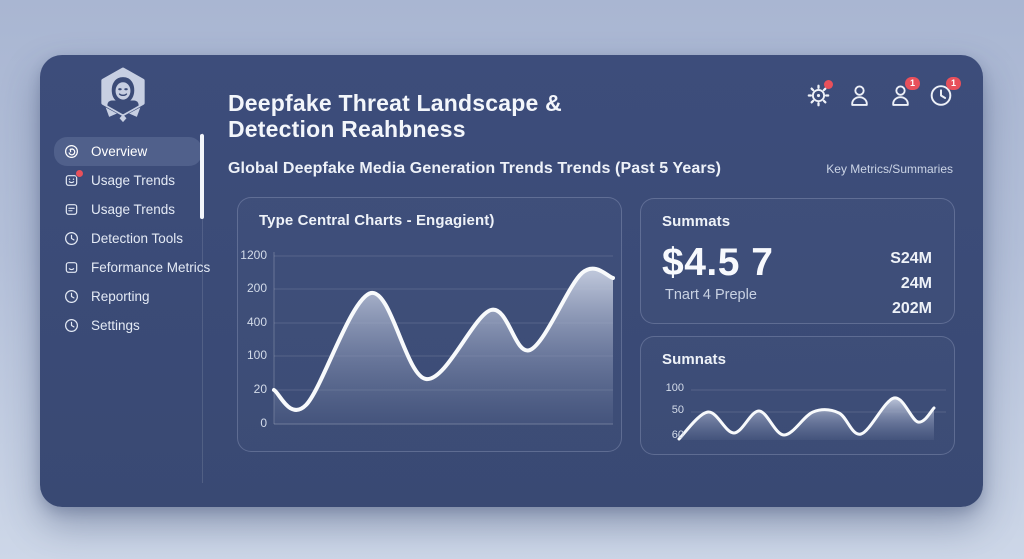 This screenshot has height=559, width=1024. Describe the element at coordinates (256, 322) in the screenshot. I see `y-axis-tick-label: 400` at that location.